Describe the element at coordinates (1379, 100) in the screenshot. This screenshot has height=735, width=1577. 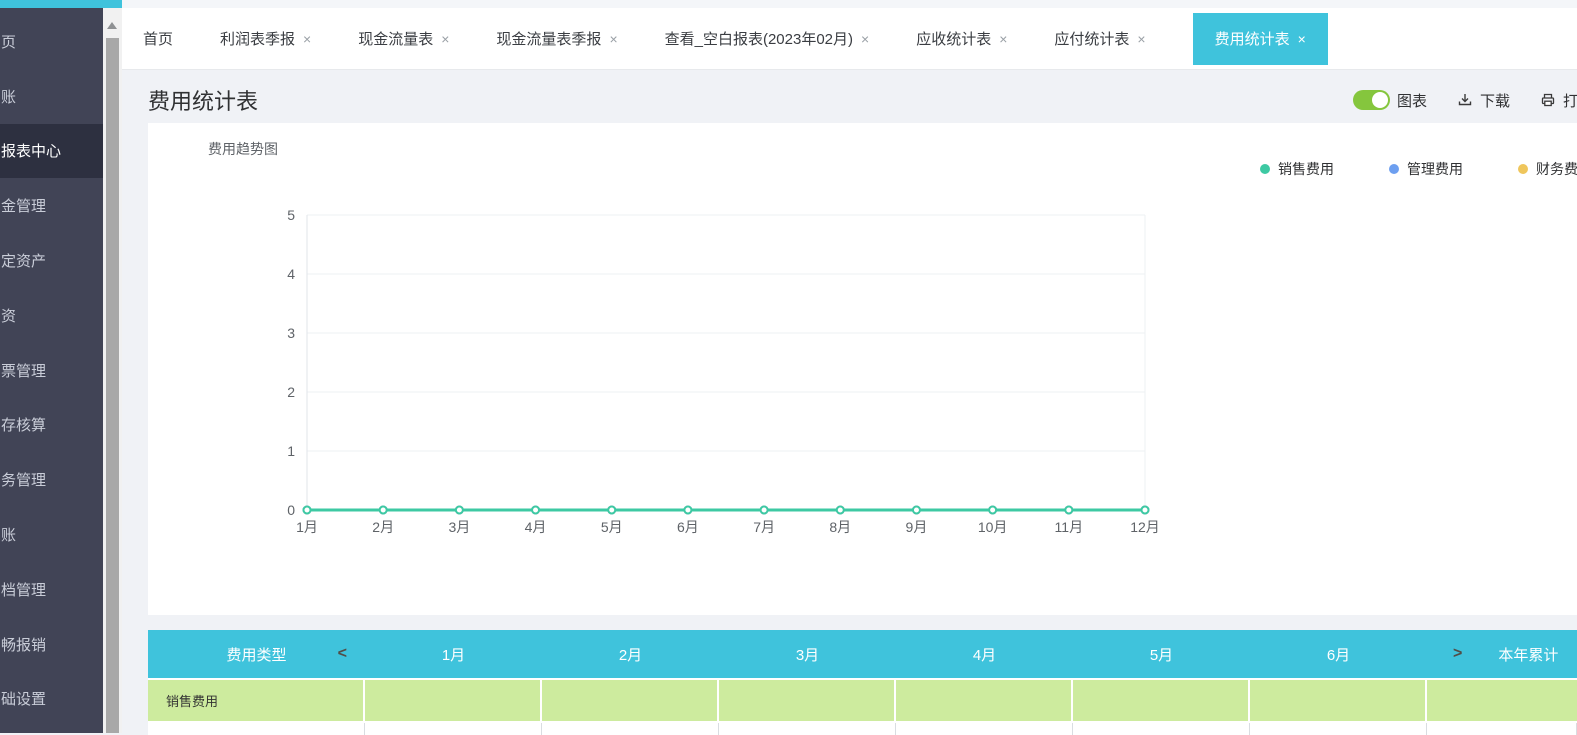
I see `toggle-knob` at that location.